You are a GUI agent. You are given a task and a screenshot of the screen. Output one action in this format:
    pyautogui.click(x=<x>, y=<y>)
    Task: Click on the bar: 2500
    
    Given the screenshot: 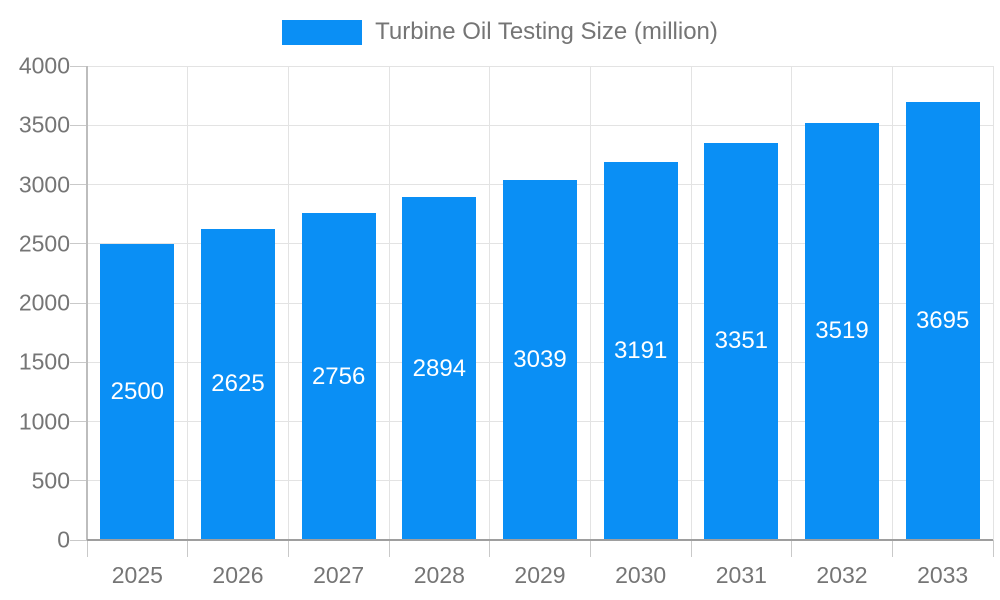 What is the action you would take?
    pyautogui.click(x=137, y=391)
    